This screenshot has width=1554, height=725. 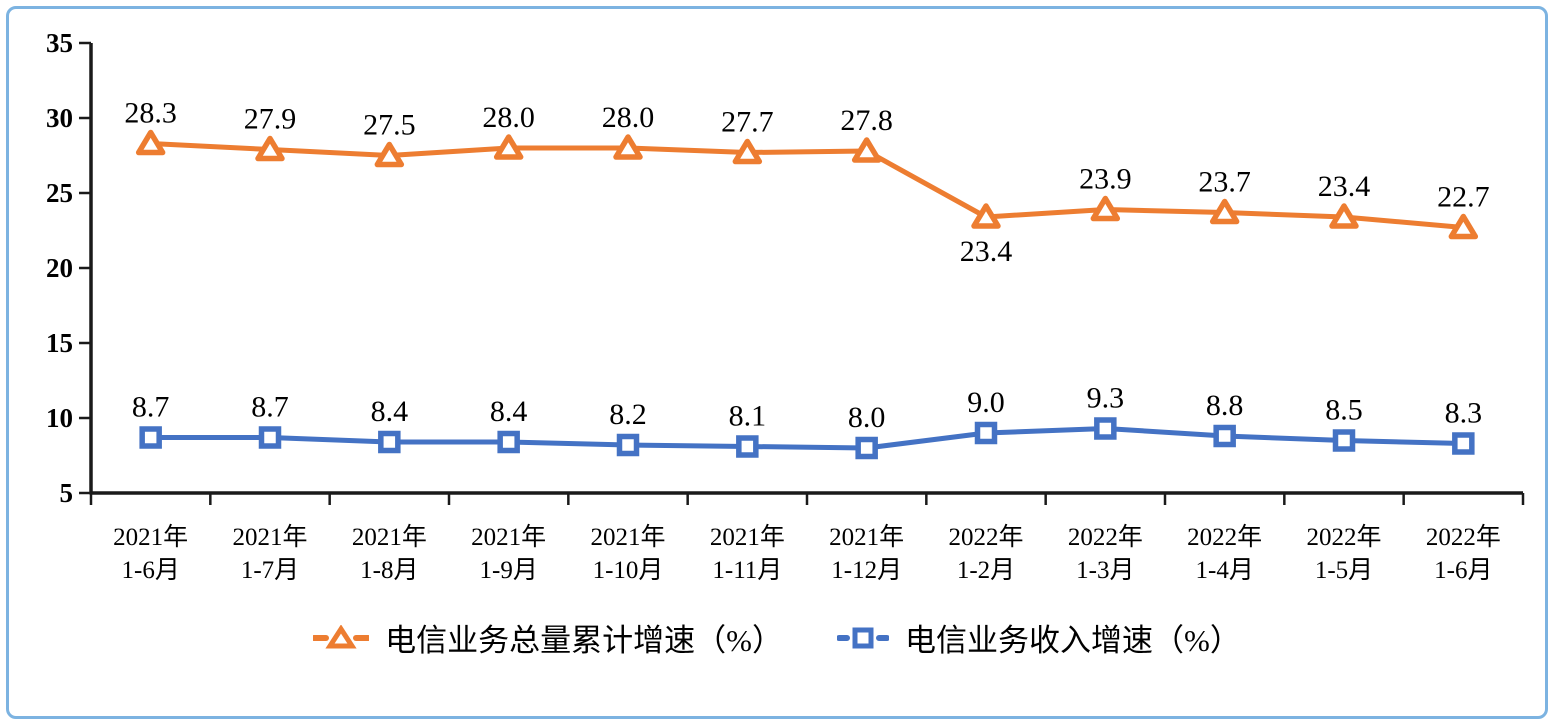 I want to click on x-axis-category-label: 1-3月, so click(x=1105, y=570).